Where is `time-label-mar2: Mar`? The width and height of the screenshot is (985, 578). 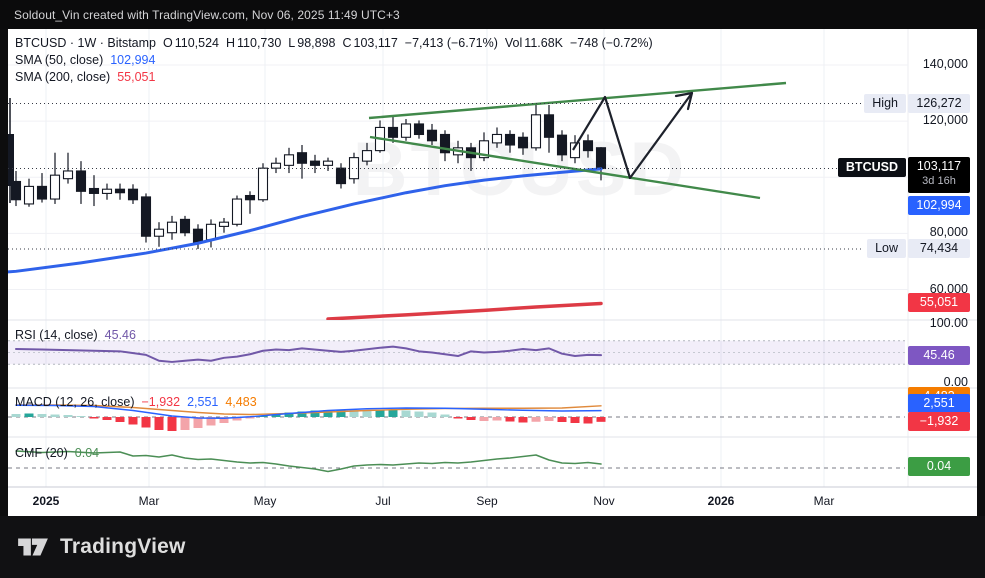
time-label-mar2: Mar is located at coordinates (824, 501).